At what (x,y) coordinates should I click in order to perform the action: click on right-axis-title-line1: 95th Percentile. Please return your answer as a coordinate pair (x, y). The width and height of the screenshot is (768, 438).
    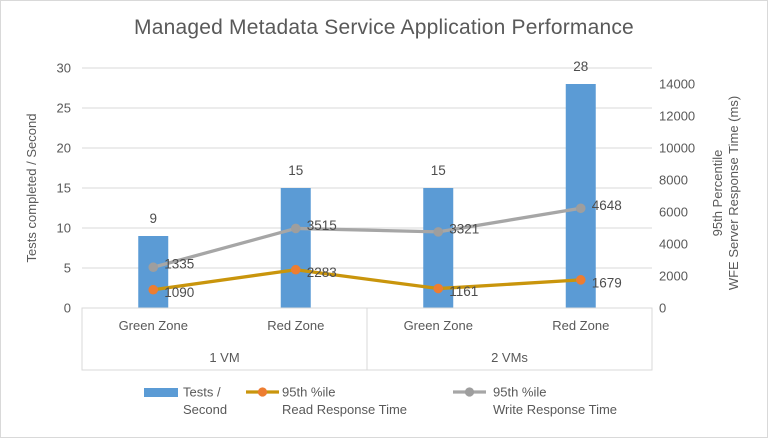
    Looking at the image, I should click on (717, 193).